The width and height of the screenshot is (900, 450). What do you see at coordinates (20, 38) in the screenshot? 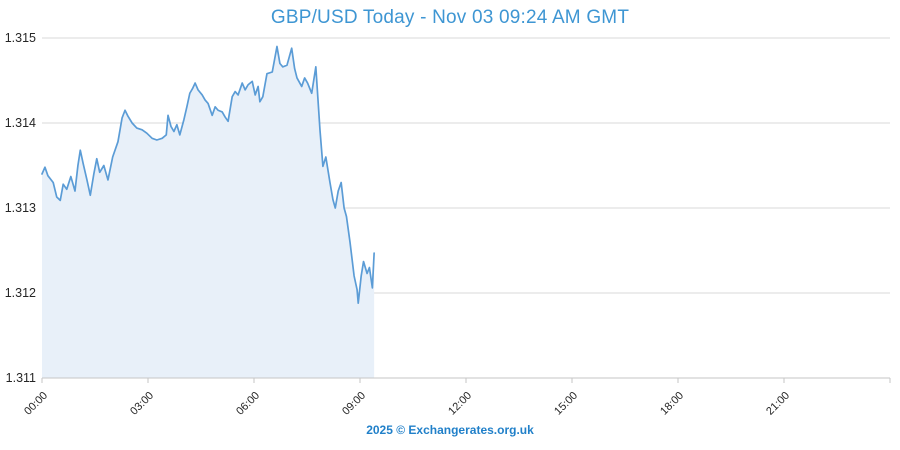
I see `y-axis-label: 1.315` at bounding box center [20, 38].